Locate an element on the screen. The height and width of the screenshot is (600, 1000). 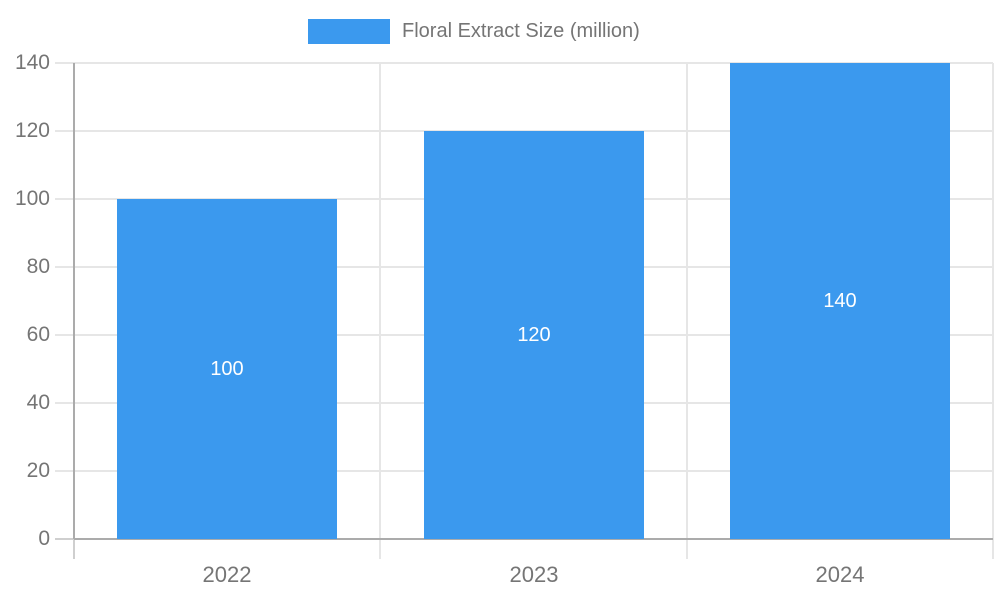
bar: 100 is located at coordinates (227, 369).